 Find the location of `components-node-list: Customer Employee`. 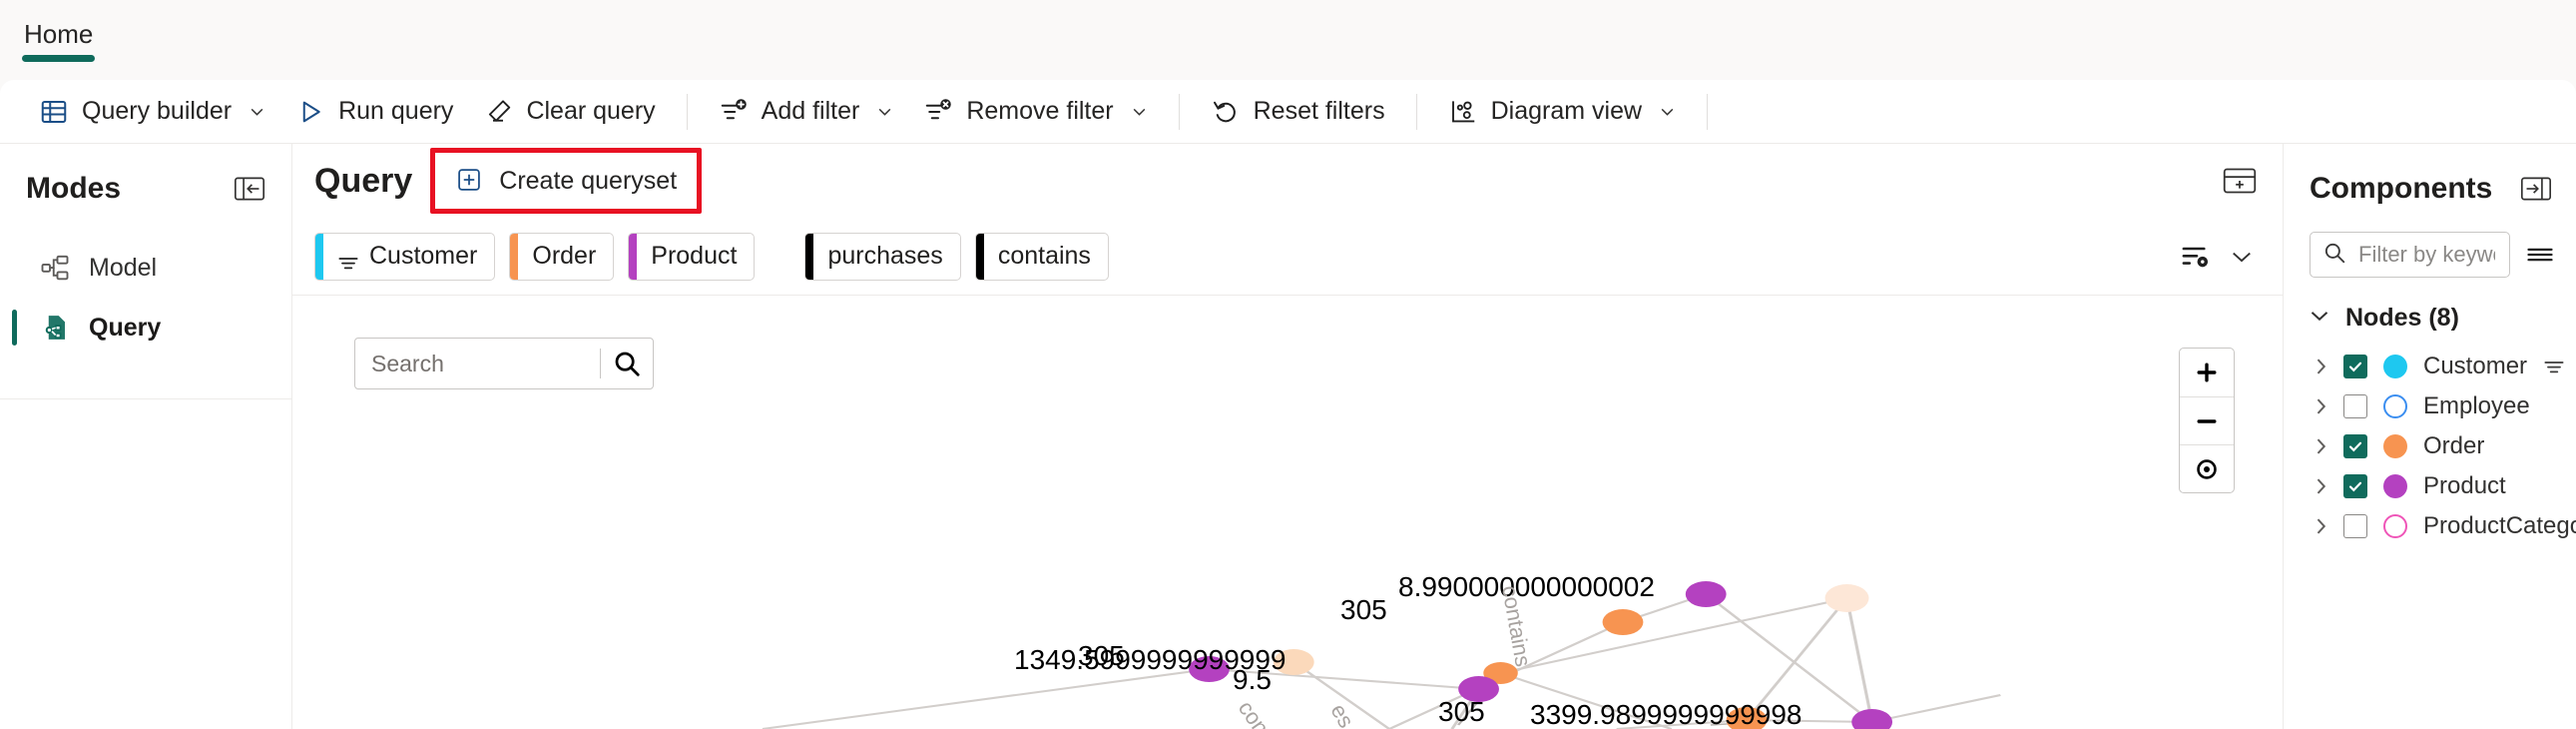

components-node-list: Customer Employee is located at coordinates (2430, 446).